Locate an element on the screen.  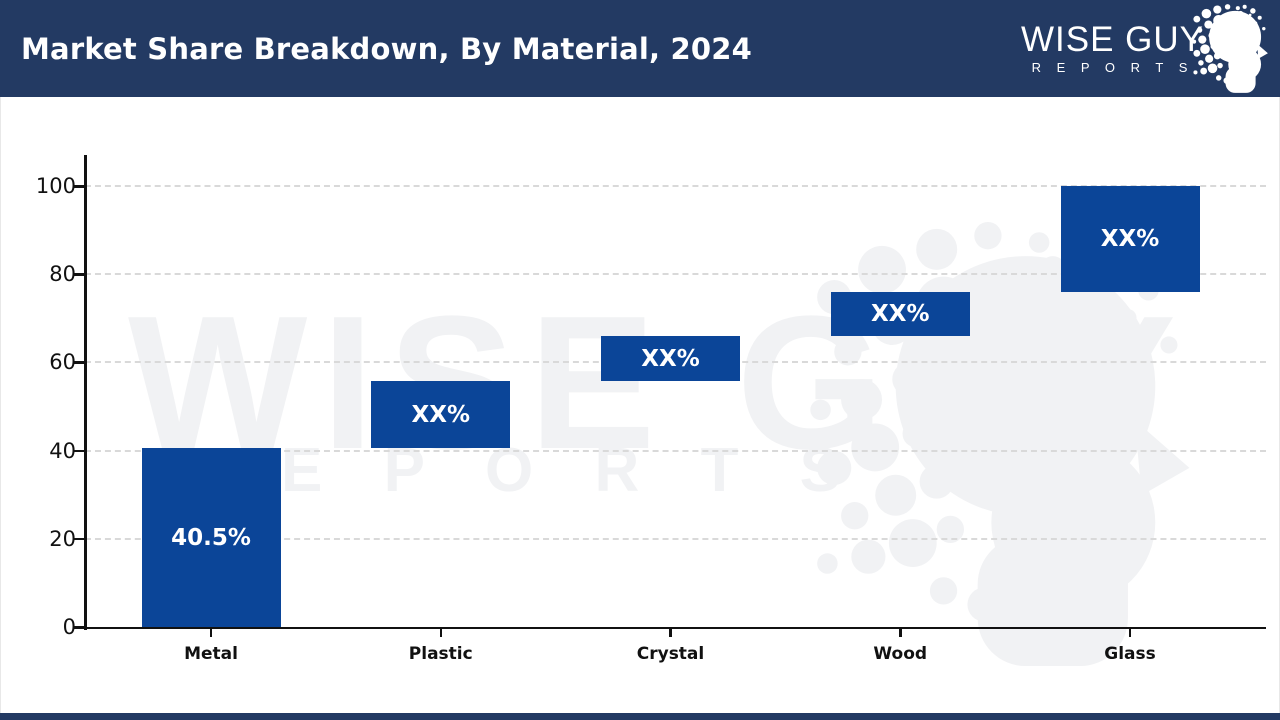
logo-wordmark-line1: WISE GUY is located at coordinates (1112, 39).